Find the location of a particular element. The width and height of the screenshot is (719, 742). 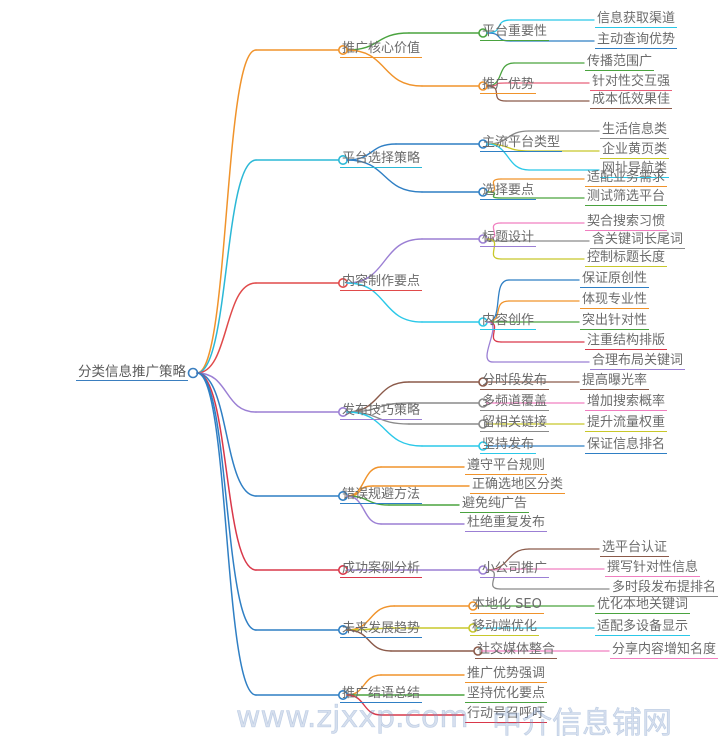

leaf-node-3-2-3: 突出针对性 is located at coordinates (615, 322).